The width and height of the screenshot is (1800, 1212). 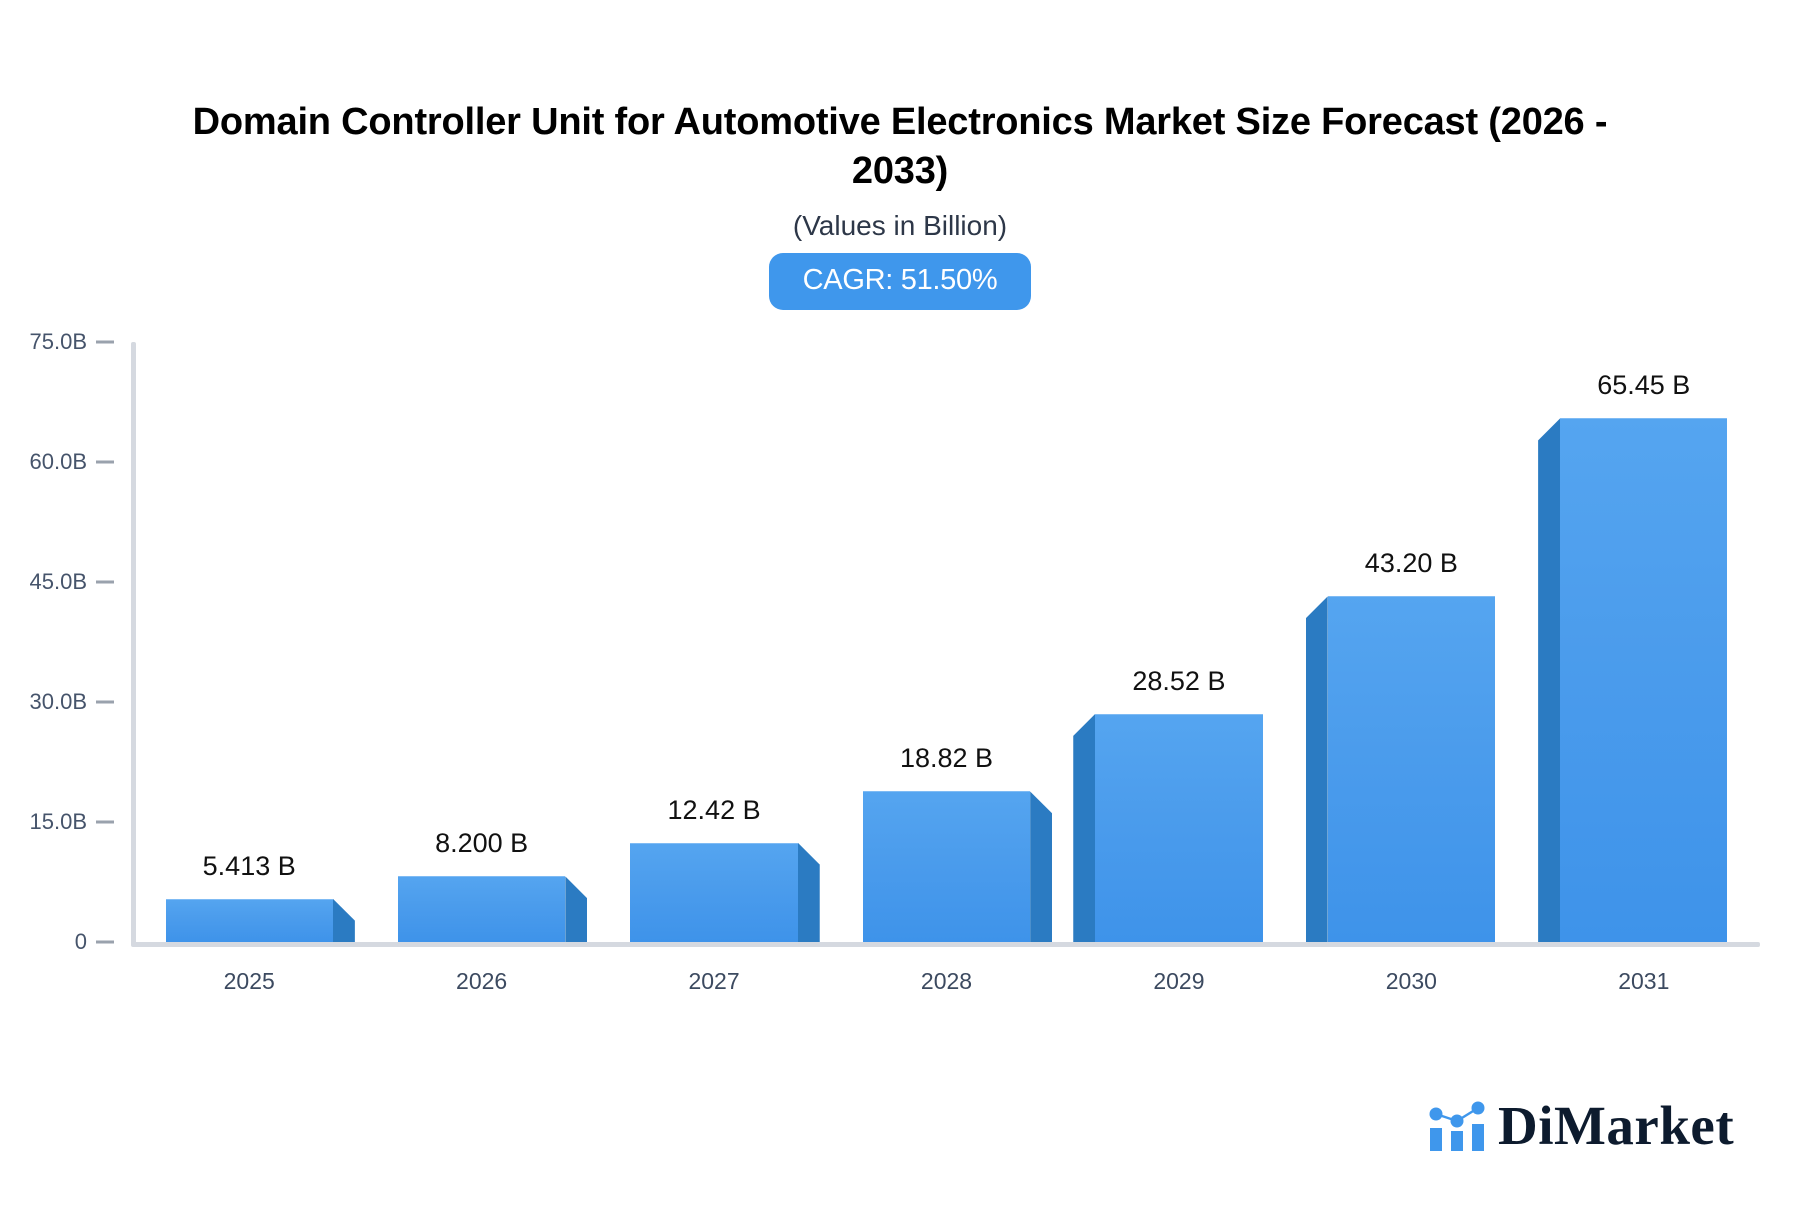 I want to click on logo-wordmark: DiMarket, so click(x=1616, y=1125).